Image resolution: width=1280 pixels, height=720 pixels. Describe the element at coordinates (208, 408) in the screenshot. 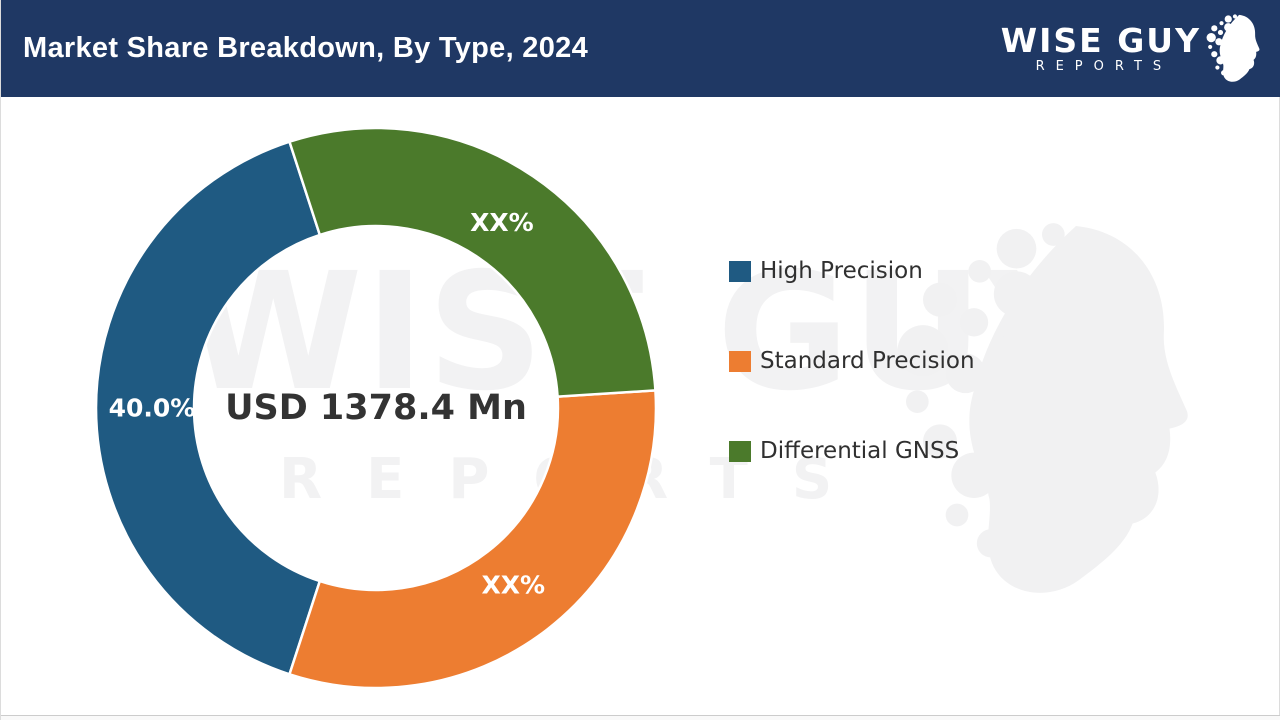

I see `donut-segment-high-precision` at that location.